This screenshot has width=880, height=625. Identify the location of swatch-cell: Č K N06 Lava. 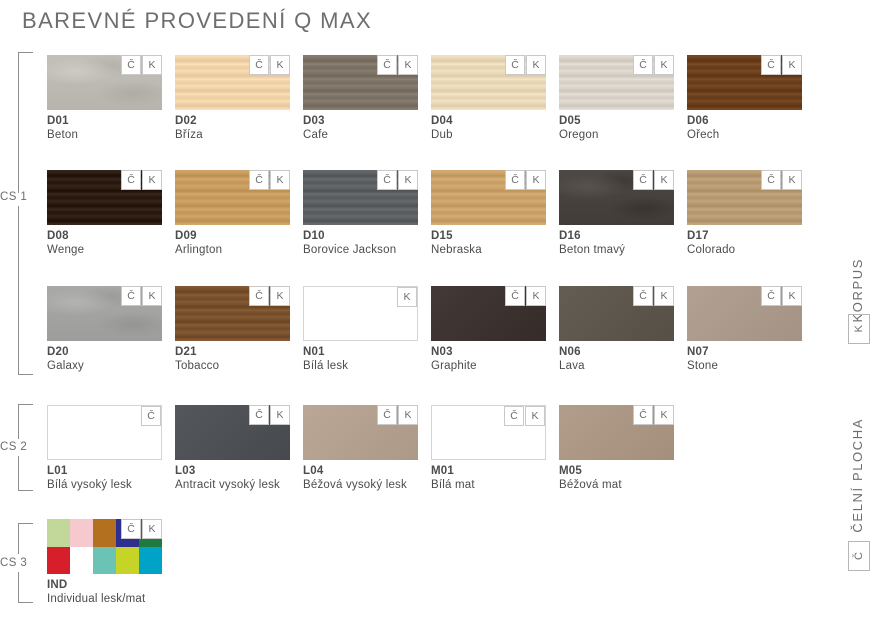
(616, 329).